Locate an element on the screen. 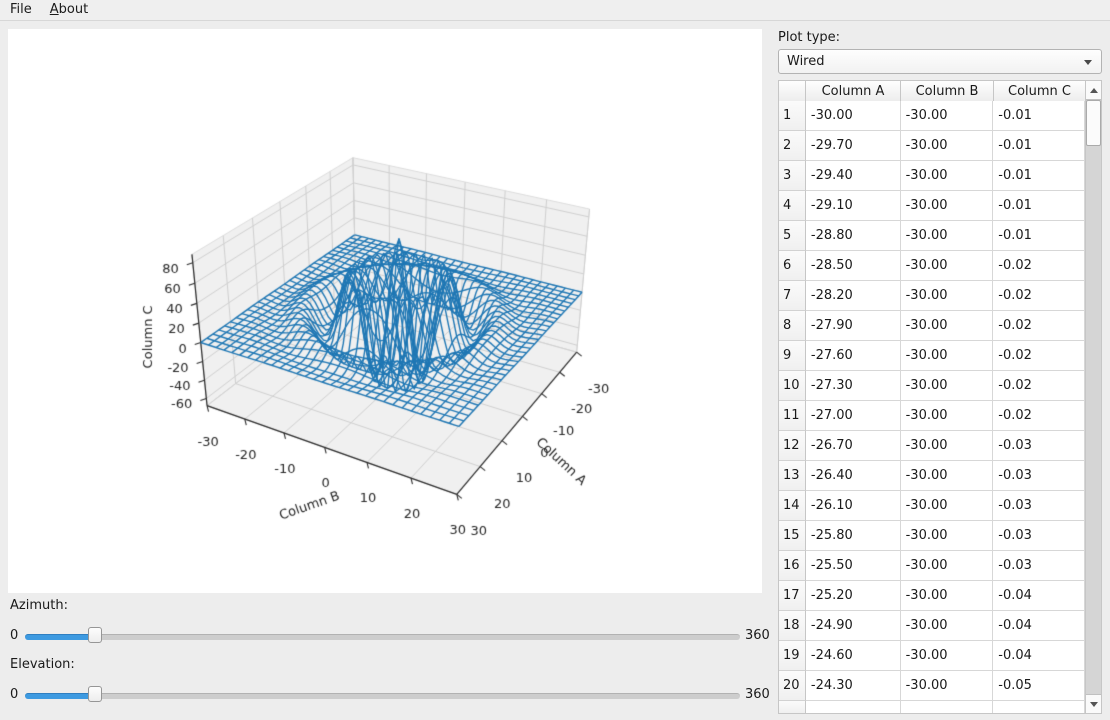 The width and height of the screenshot is (1110, 720). table-cell: -29.40 is located at coordinates (853, 176).